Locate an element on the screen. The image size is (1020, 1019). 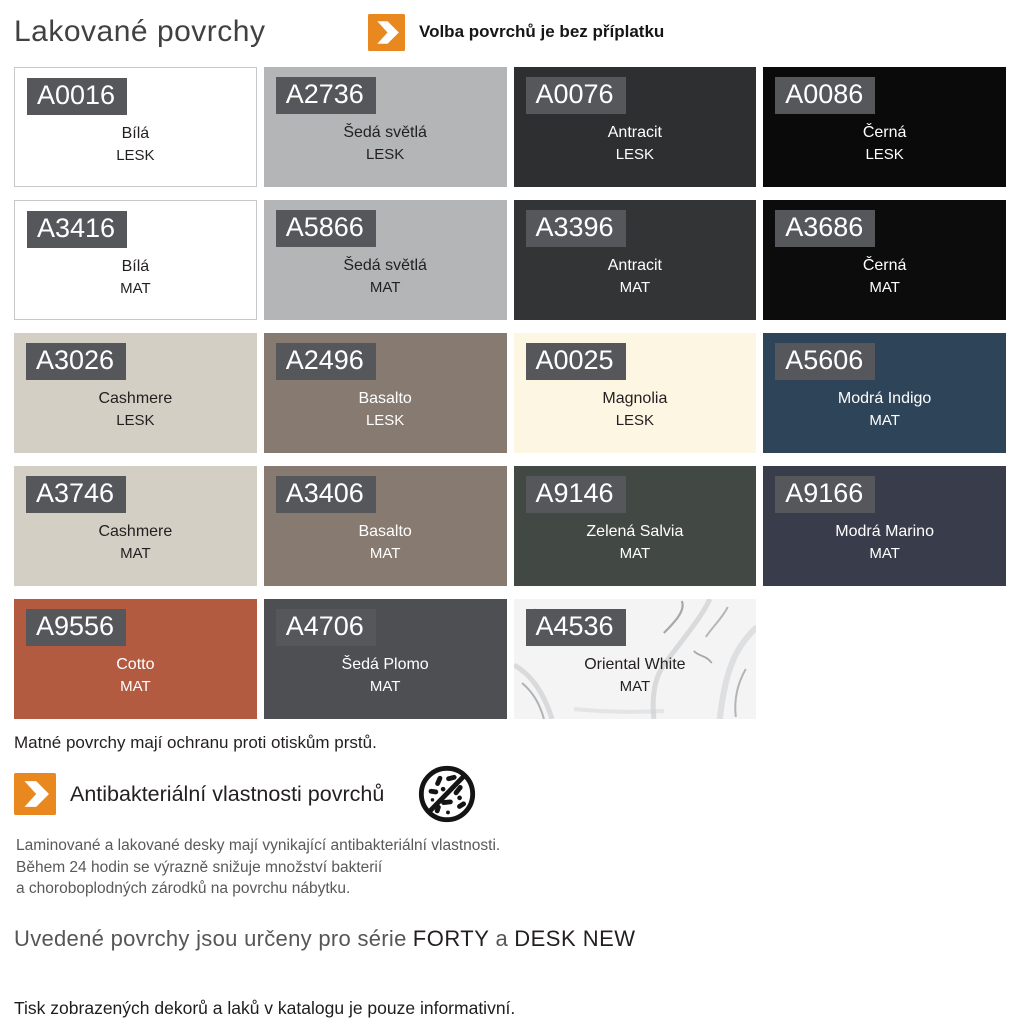
color-swatch: A2496 Basalto LESK is located at coordinates (385, 393).